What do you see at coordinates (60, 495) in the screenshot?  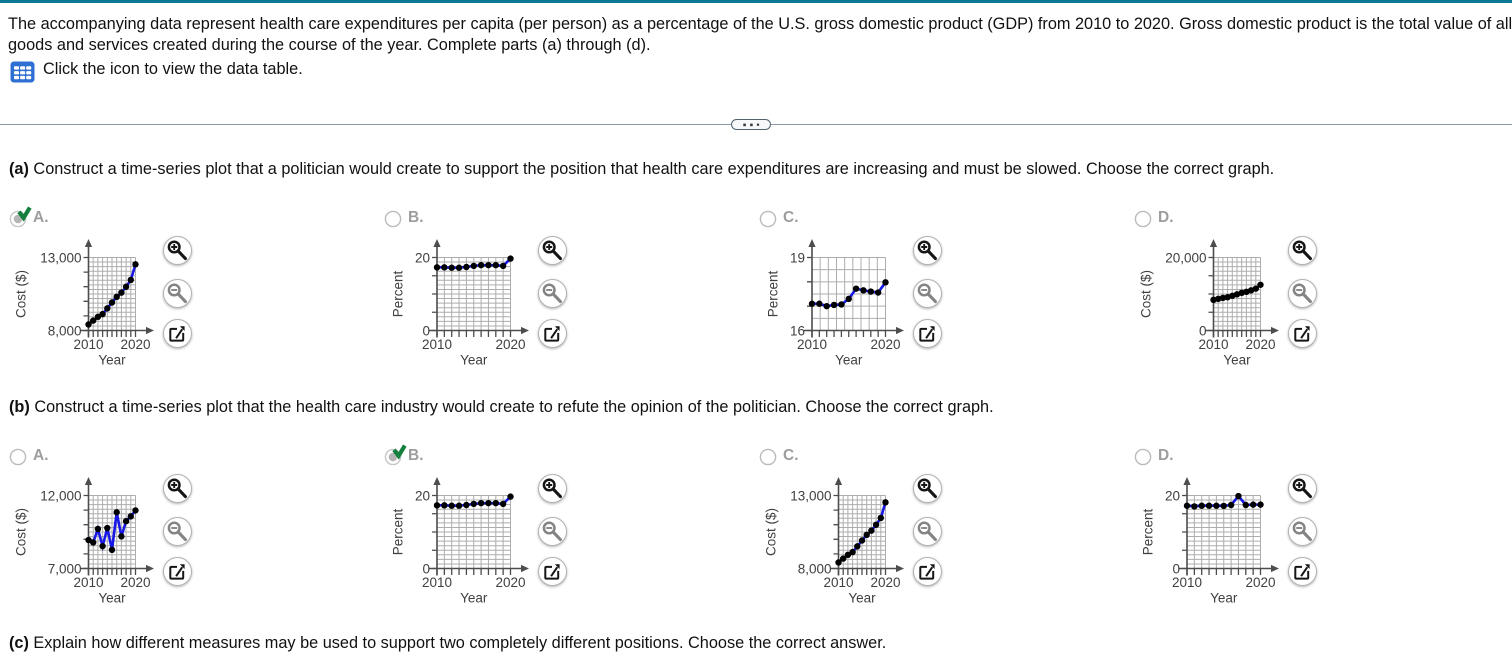 I see `svg-text: 12,000` at bounding box center [60, 495].